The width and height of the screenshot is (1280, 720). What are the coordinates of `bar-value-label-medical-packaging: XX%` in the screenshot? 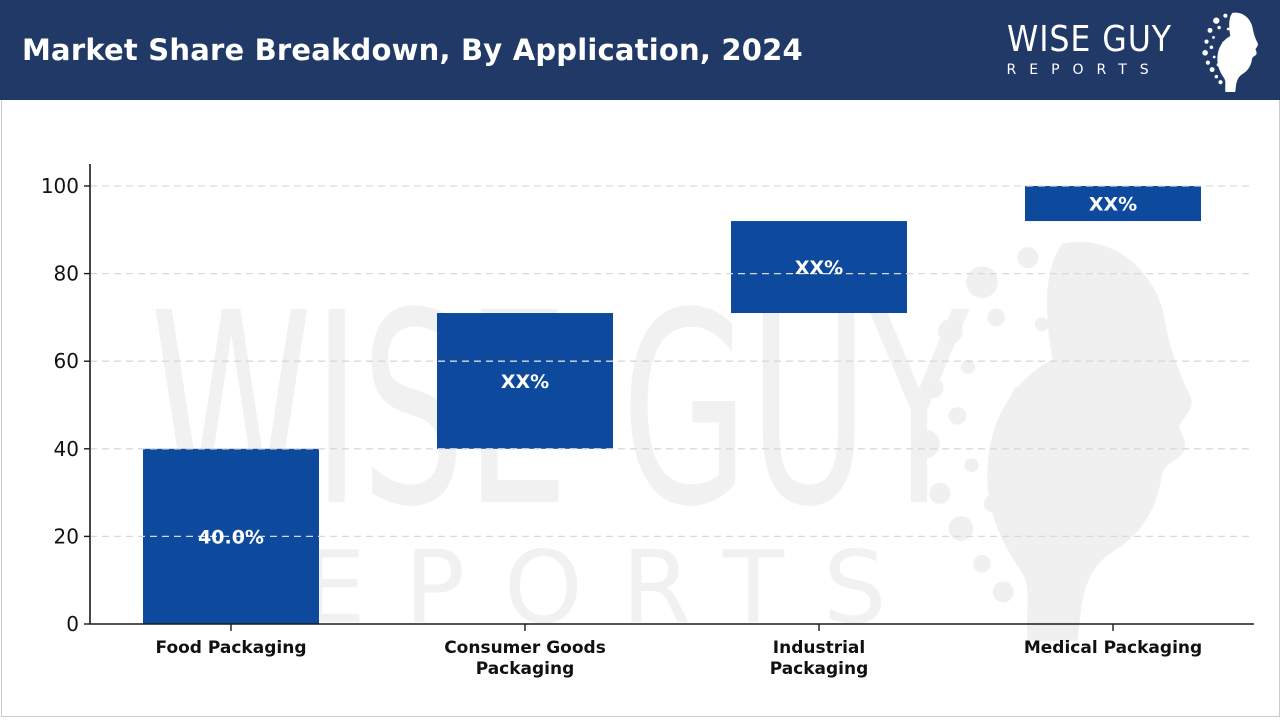 It's located at (1113, 205).